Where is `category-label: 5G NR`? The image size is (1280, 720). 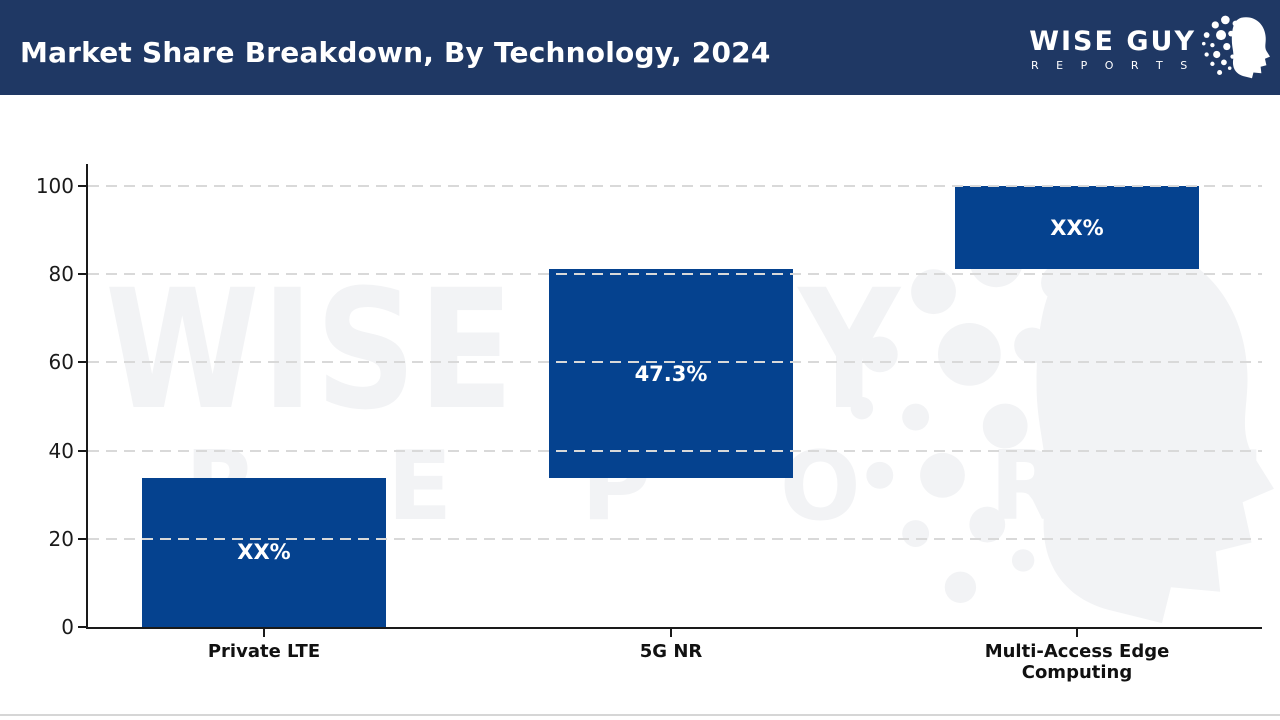 category-label: 5G NR is located at coordinates (671, 651).